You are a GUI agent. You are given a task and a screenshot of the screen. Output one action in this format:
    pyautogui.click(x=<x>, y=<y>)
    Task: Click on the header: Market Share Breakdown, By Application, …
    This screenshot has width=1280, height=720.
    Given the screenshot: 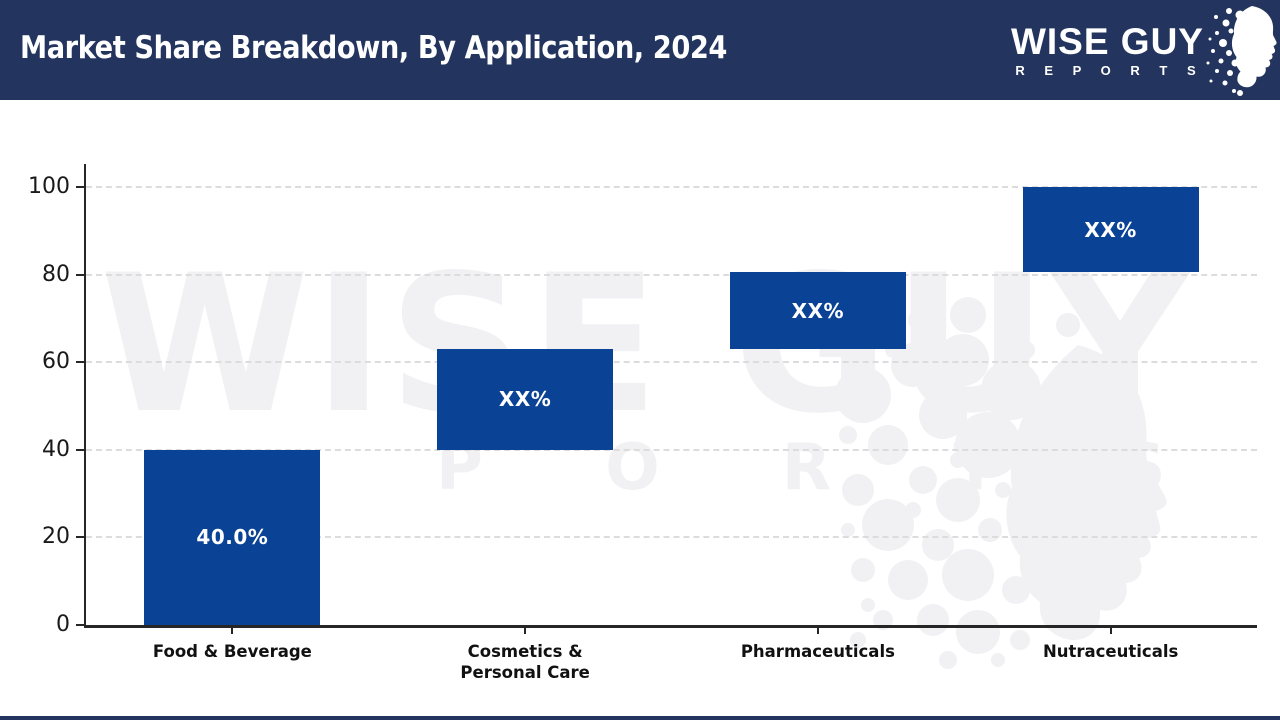 What is the action you would take?
    pyautogui.click(x=640, y=50)
    